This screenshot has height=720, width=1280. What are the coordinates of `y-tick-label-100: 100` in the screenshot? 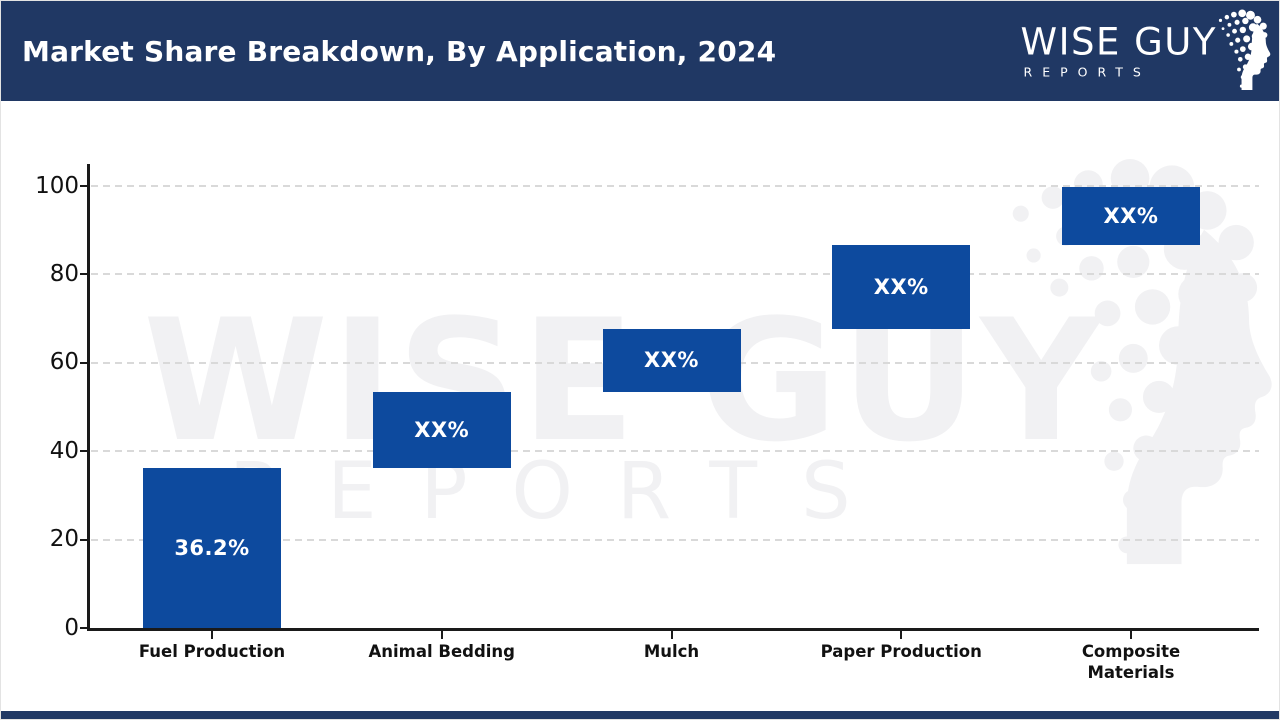 It's located at (57, 185).